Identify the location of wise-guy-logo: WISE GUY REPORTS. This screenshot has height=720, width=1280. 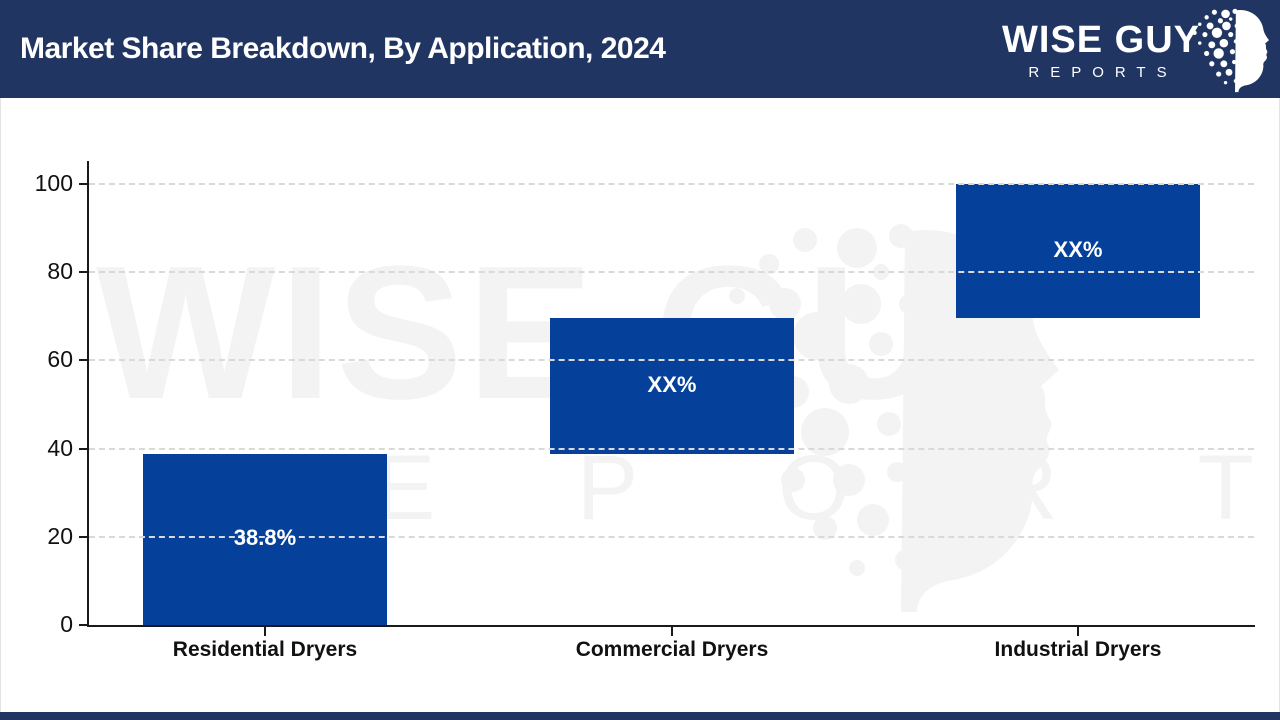
(1141, 50).